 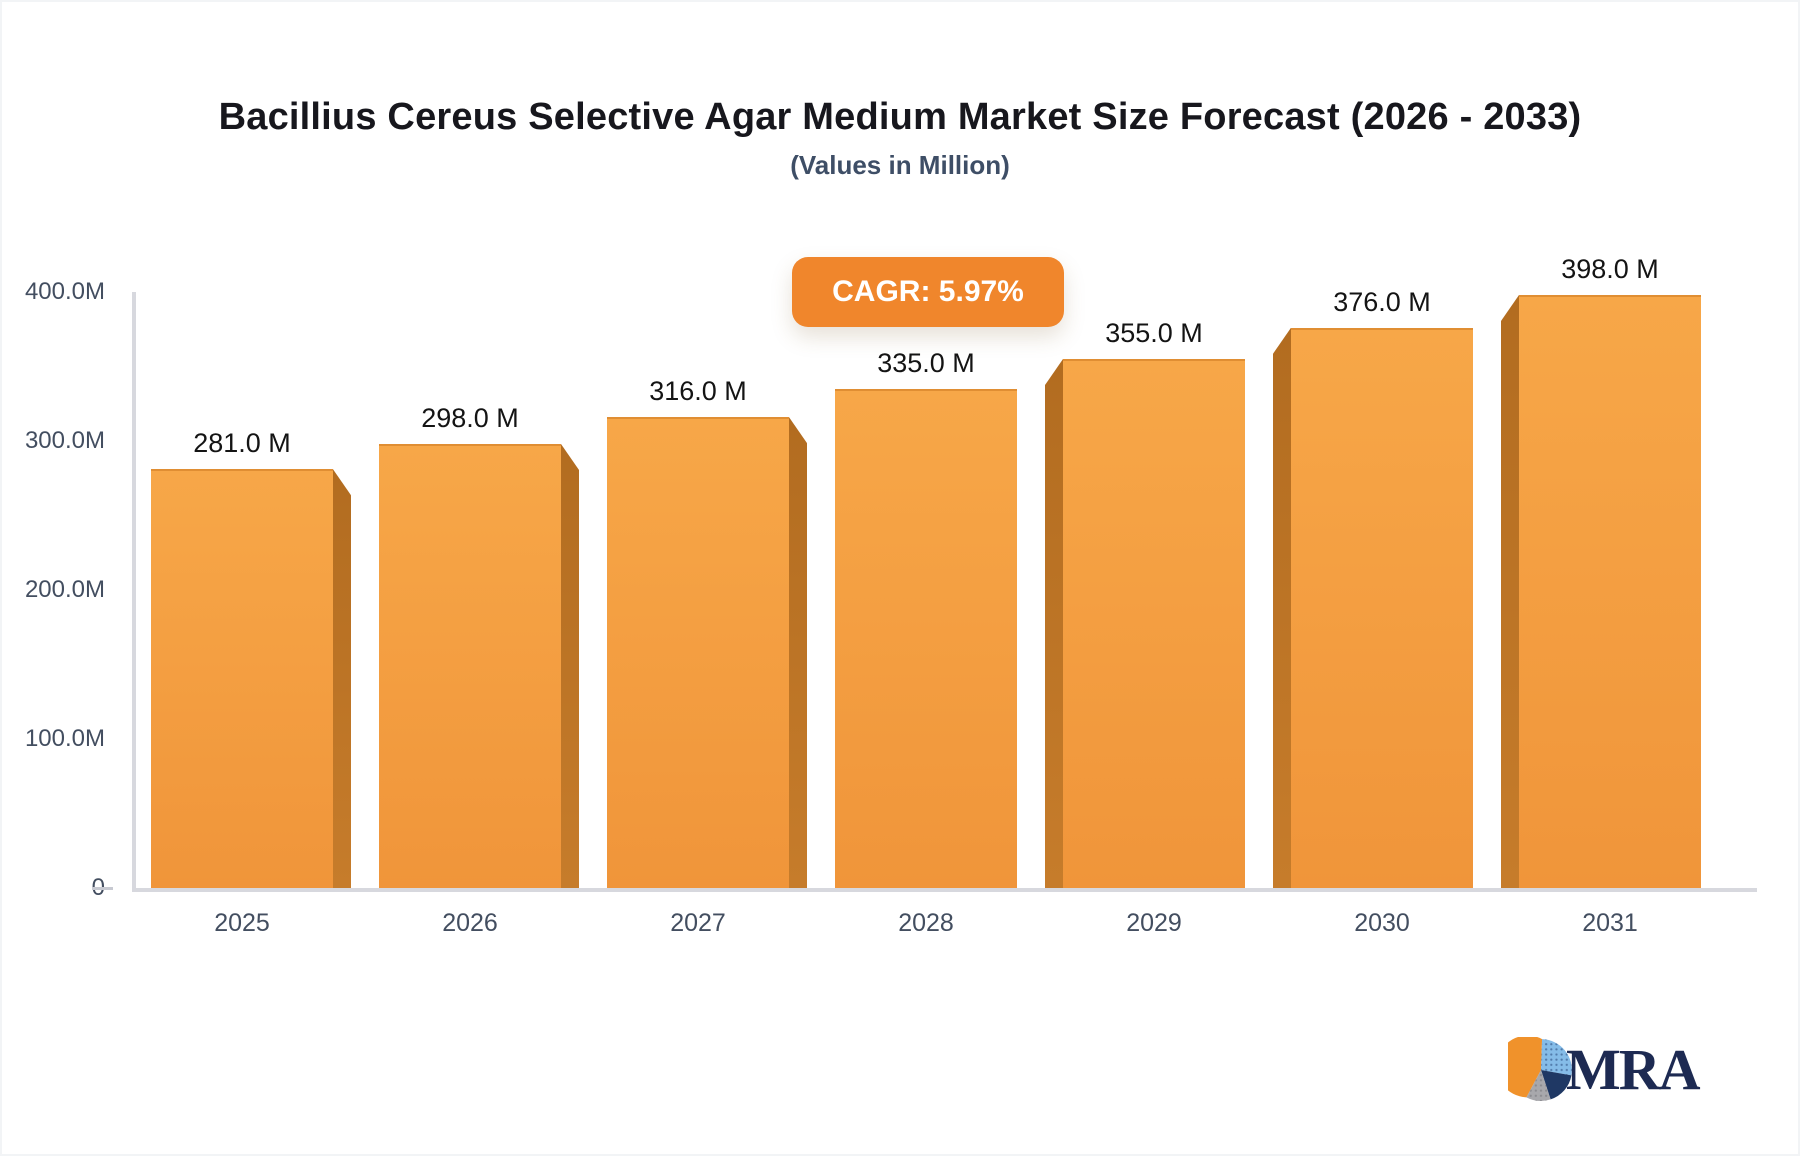 I want to click on bar-2030, so click(x=1382, y=607).